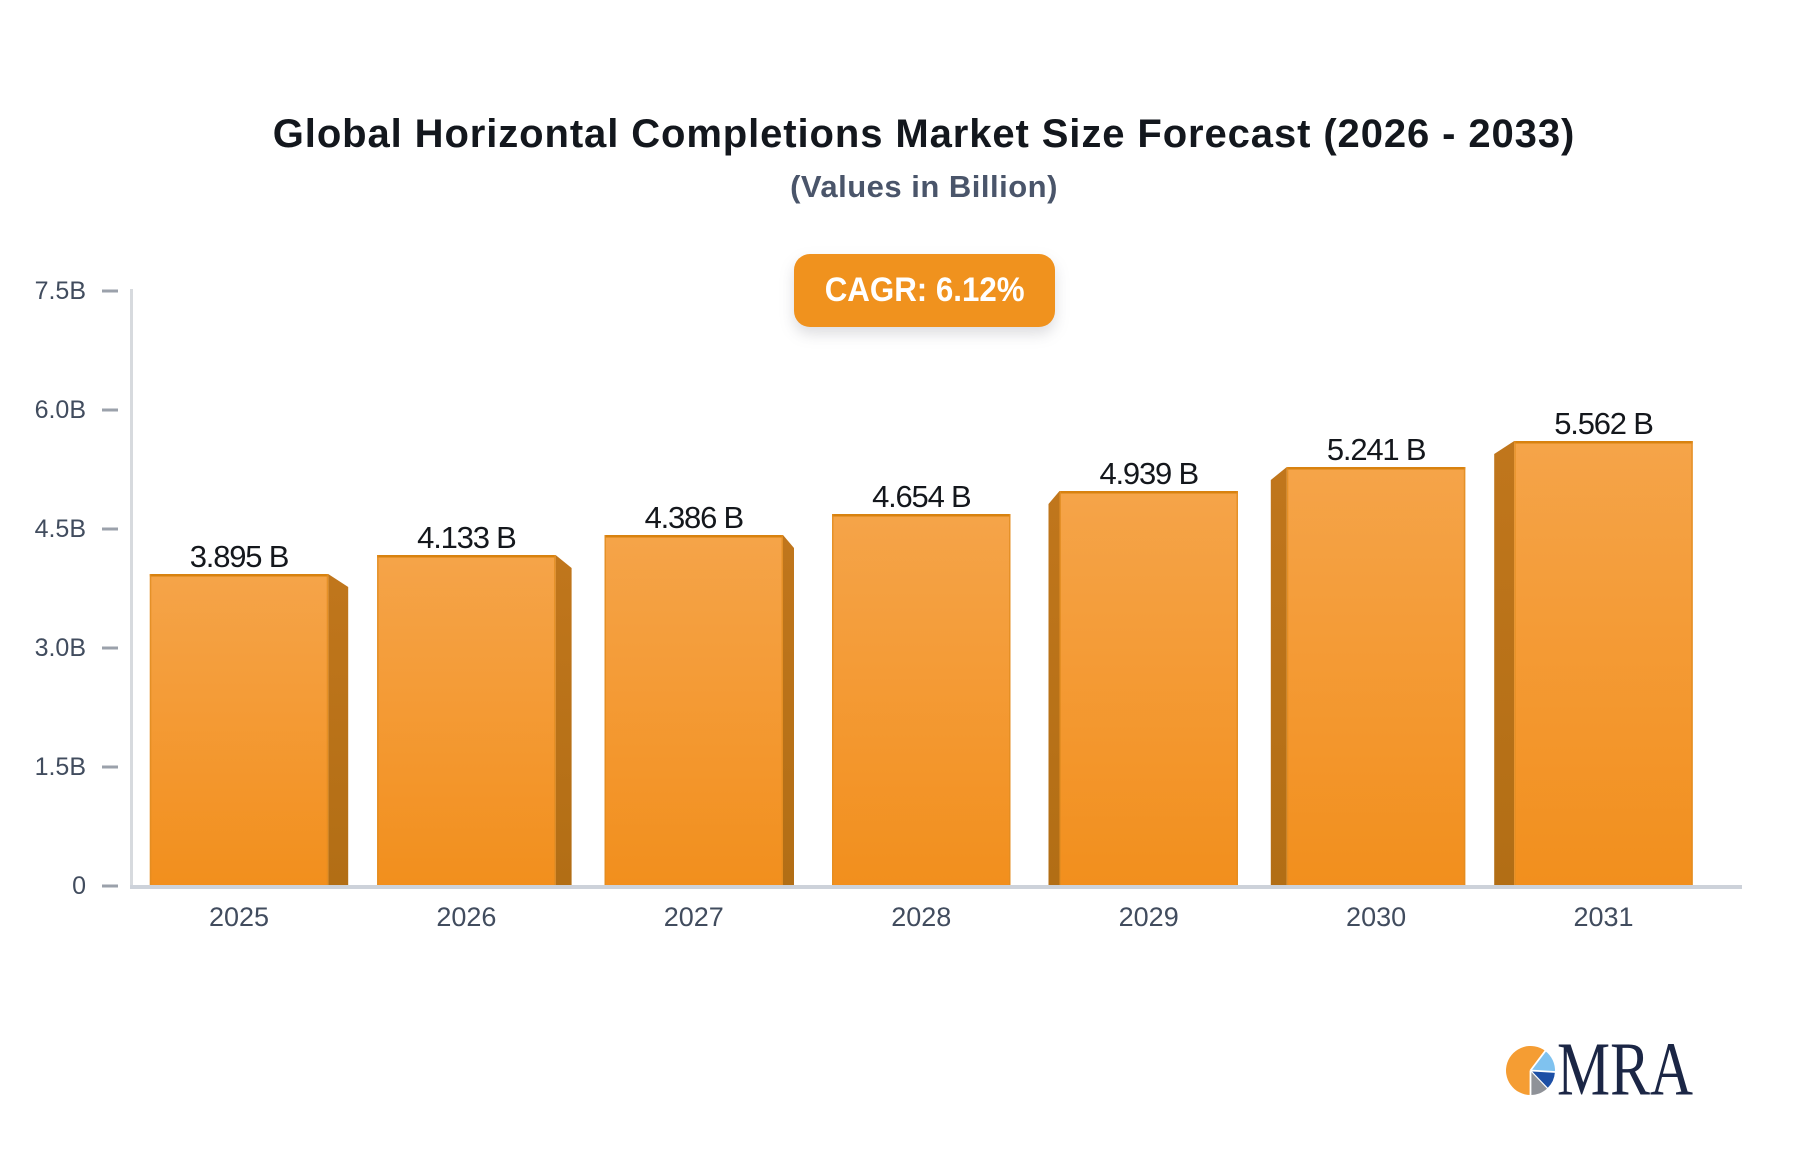 The width and height of the screenshot is (1800, 1156). What do you see at coordinates (1625, 1073) in the screenshot?
I see `svg-text: MRA` at bounding box center [1625, 1073].